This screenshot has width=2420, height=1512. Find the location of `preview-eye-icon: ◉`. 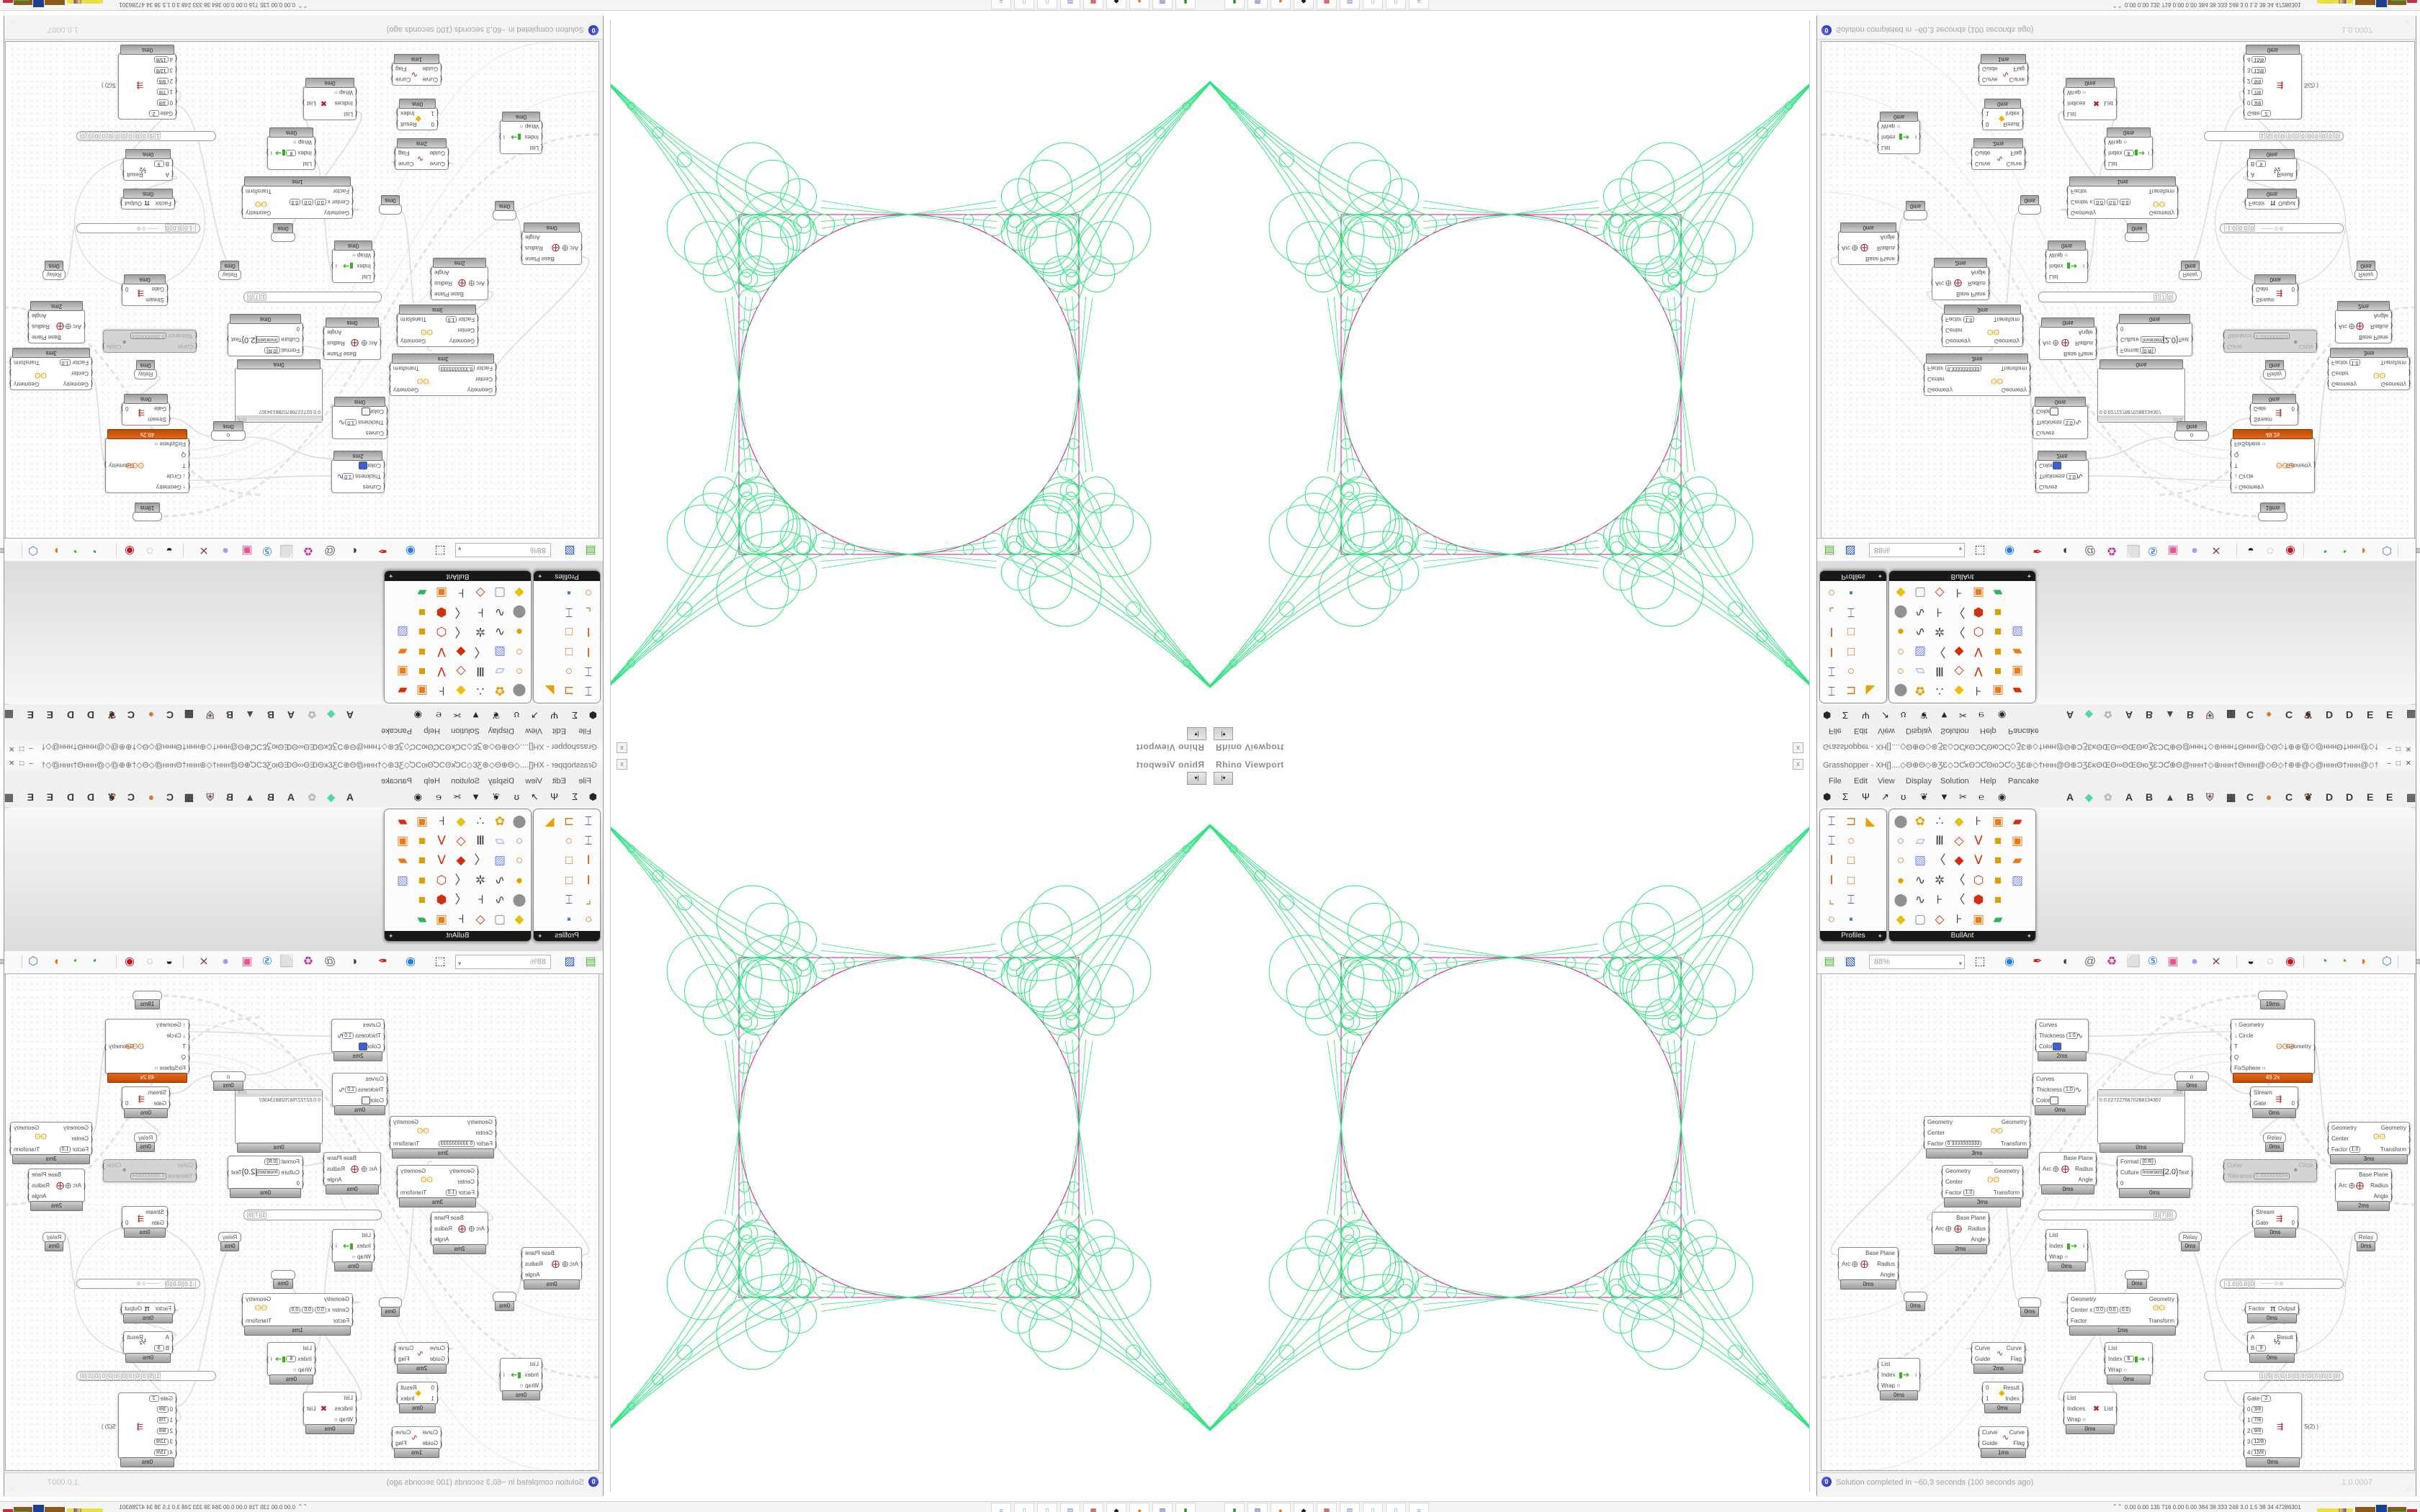

preview-eye-icon: ◉ is located at coordinates (2009, 961).